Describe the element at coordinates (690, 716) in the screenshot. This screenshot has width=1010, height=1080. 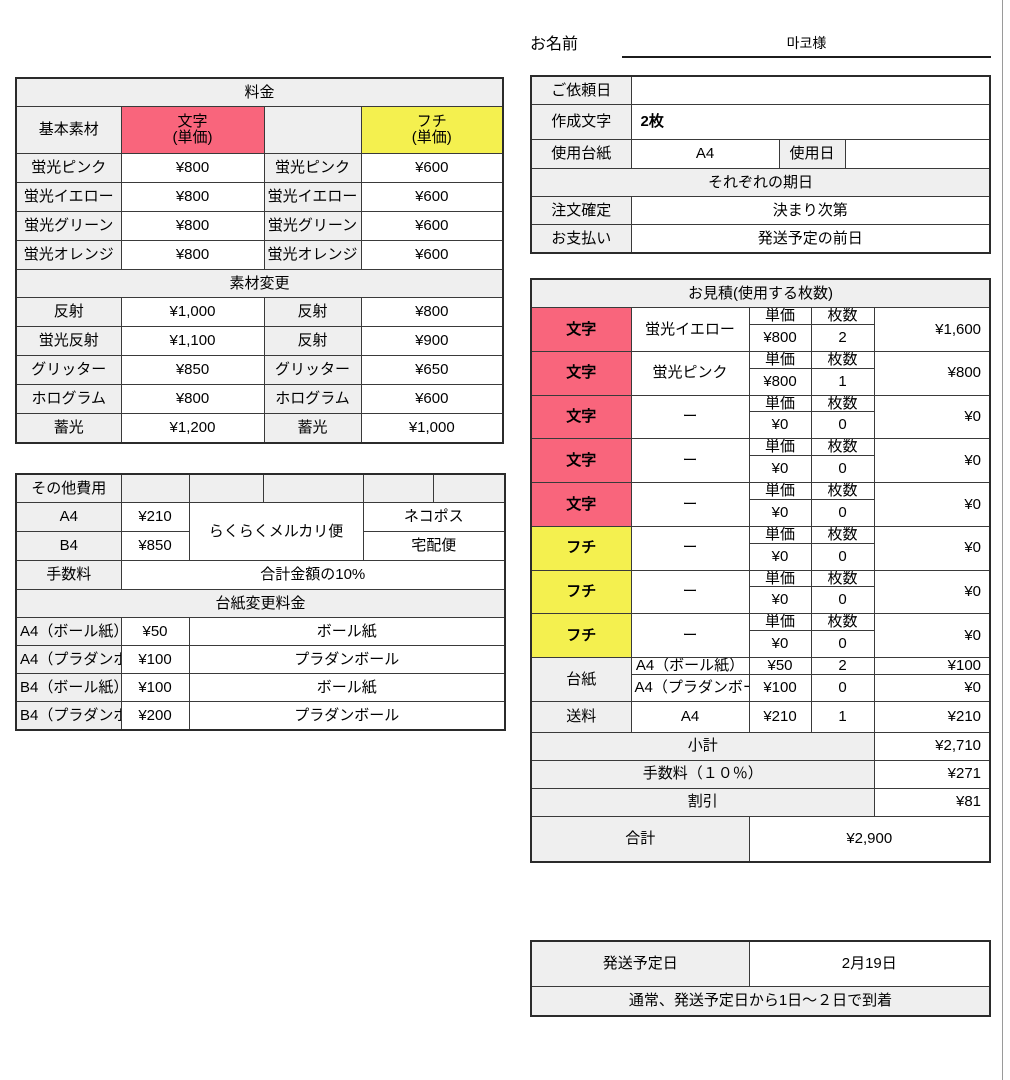
I see `estimate-postage-name: A4` at that location.